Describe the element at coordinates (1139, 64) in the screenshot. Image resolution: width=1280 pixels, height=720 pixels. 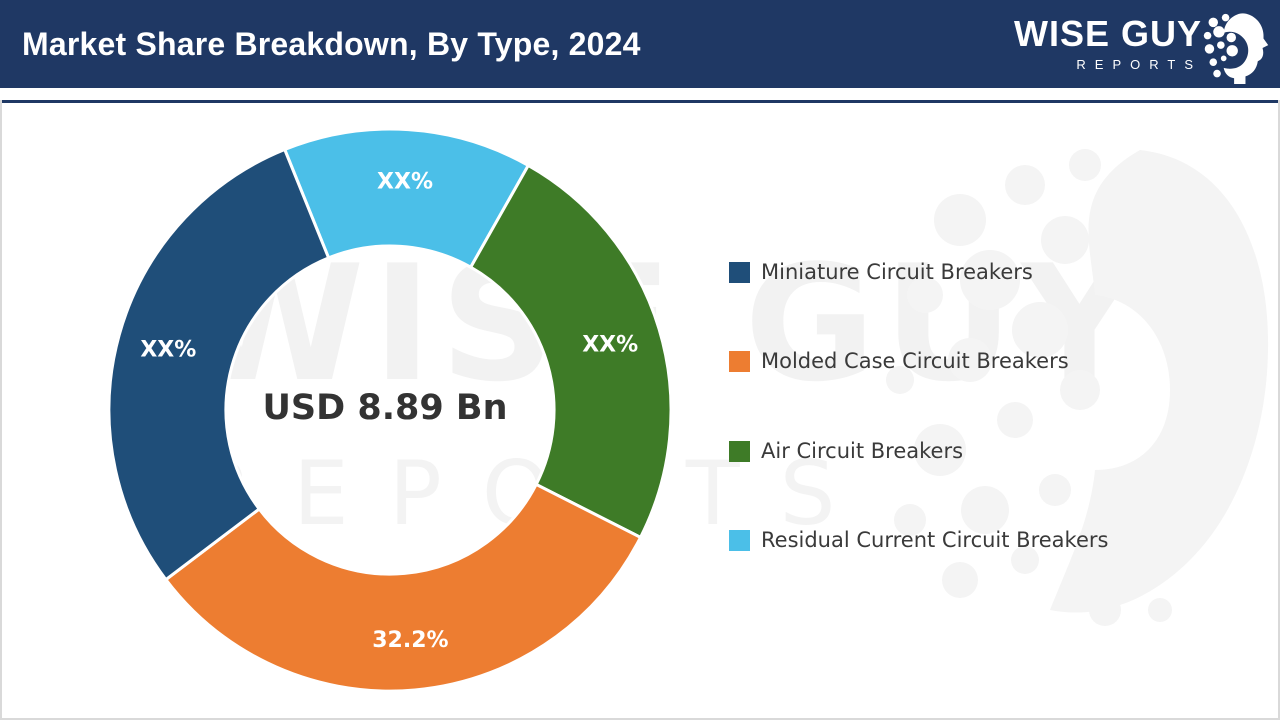
I see `logo-subtitle: REPORTS` at that location.